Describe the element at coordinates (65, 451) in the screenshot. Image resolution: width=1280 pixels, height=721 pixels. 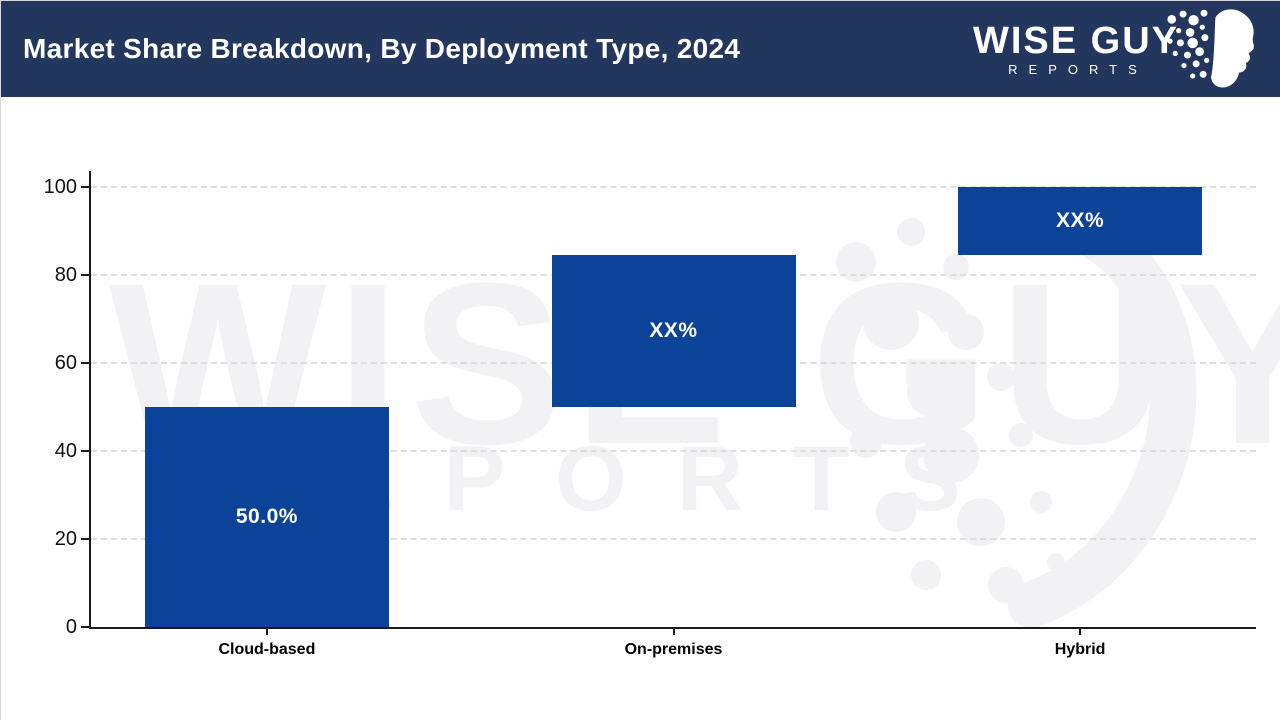
I see `y-tick-label: 40` at that location.